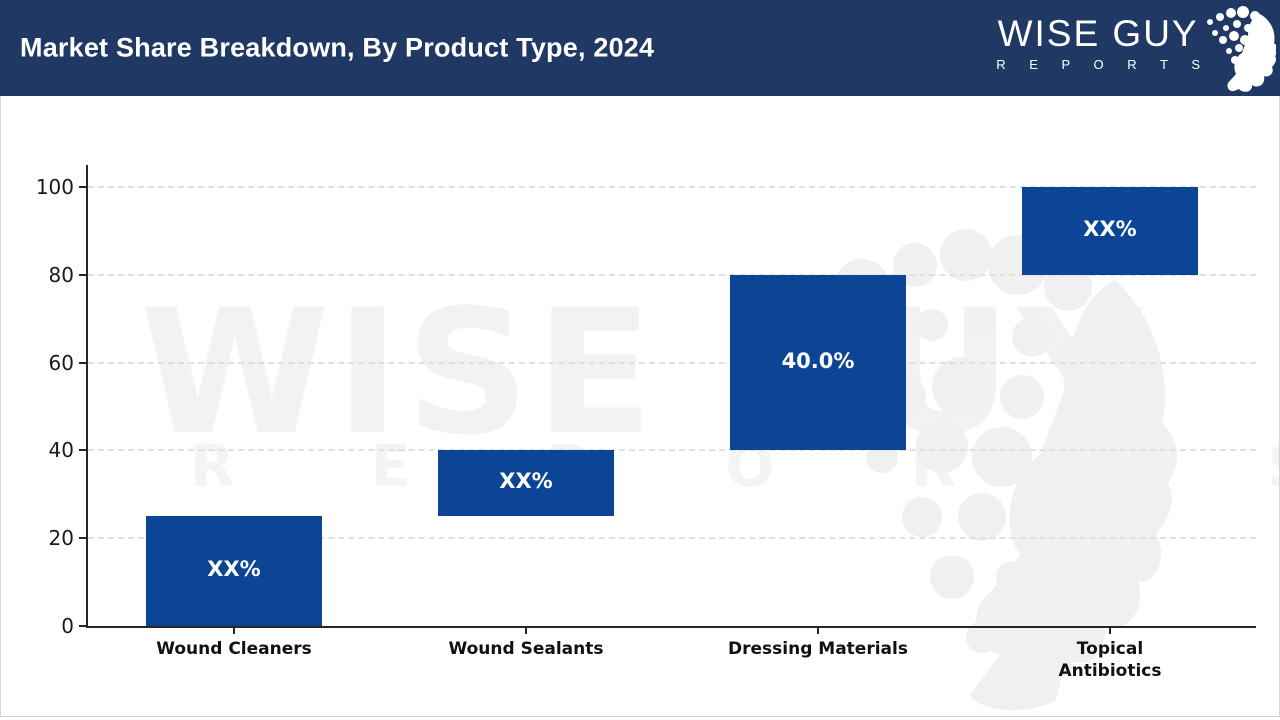  Describe the element at coordinates (1098, 33) in the screenshot. I see `logo-wiseguy-text: WISE GUY` at that location.